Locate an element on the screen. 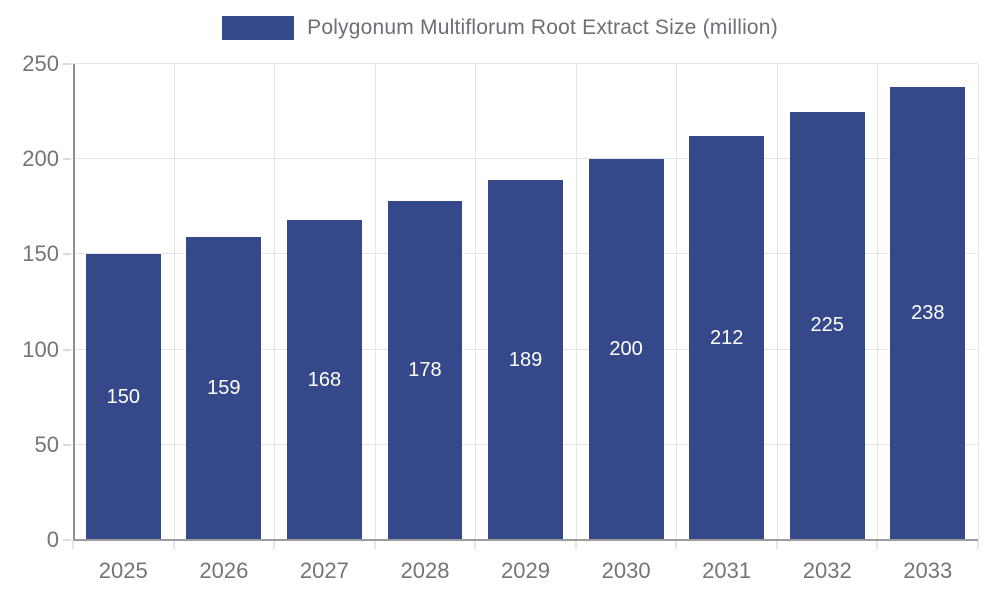  bar-value-label: 168 is located at coordinates (324, 379).